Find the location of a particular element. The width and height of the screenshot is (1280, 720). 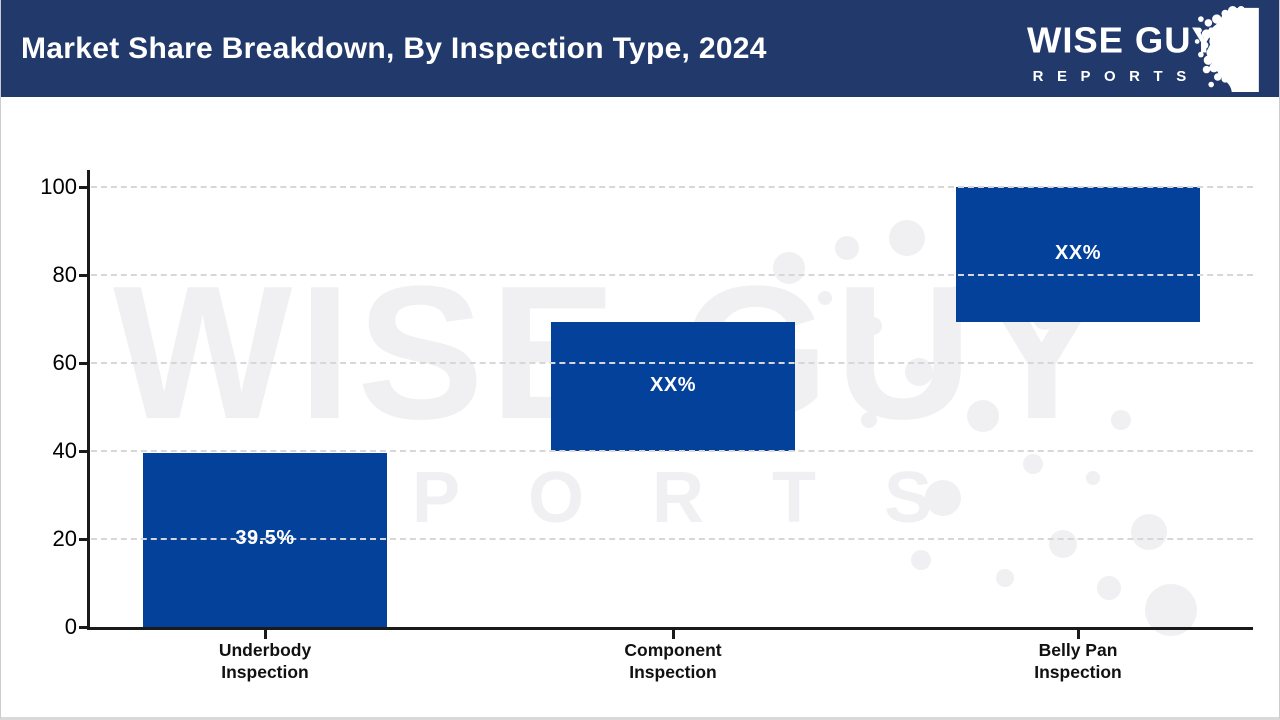

wiseguy-face-icon is located at coordinates (1226, 48).